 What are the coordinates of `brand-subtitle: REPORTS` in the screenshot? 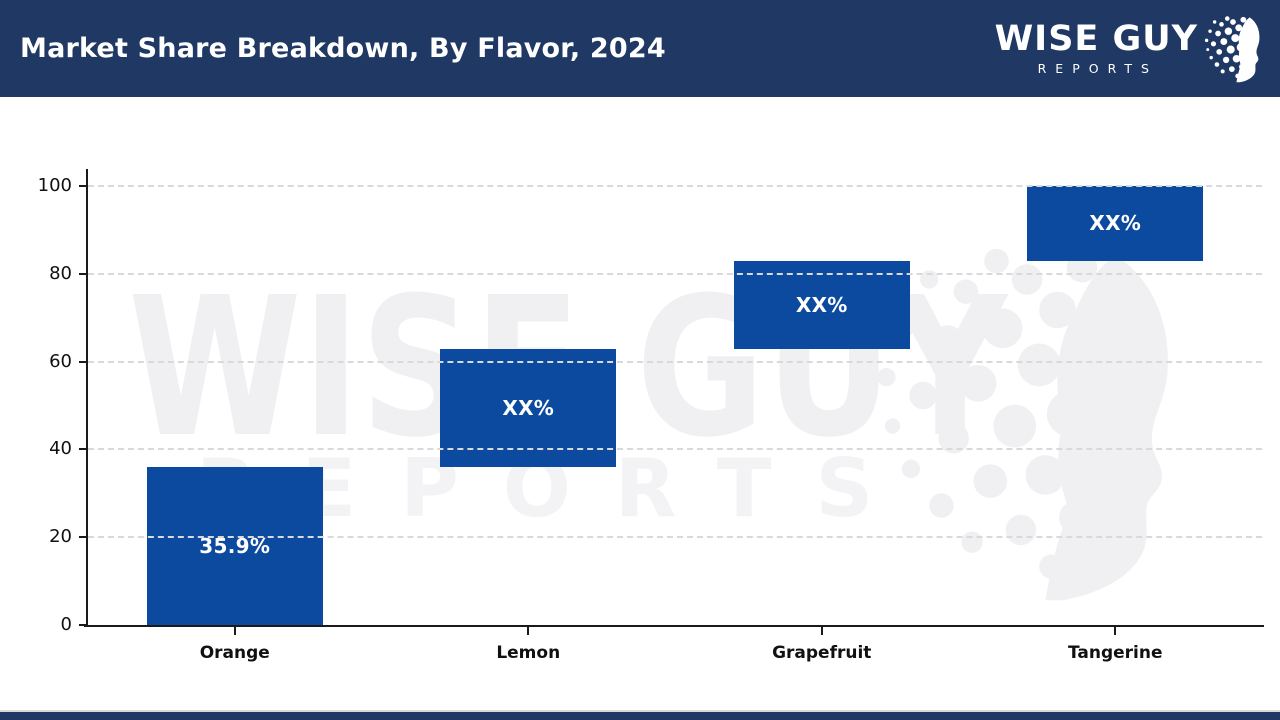 It's located at (1097, 68).